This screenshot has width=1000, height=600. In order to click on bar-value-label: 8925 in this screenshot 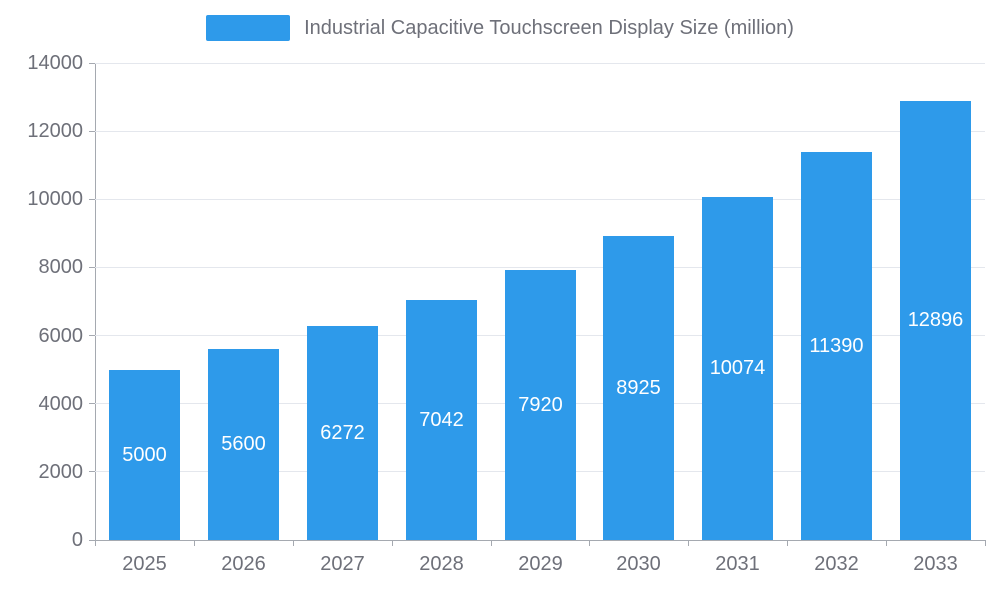, I will do `click(638, 387)`.